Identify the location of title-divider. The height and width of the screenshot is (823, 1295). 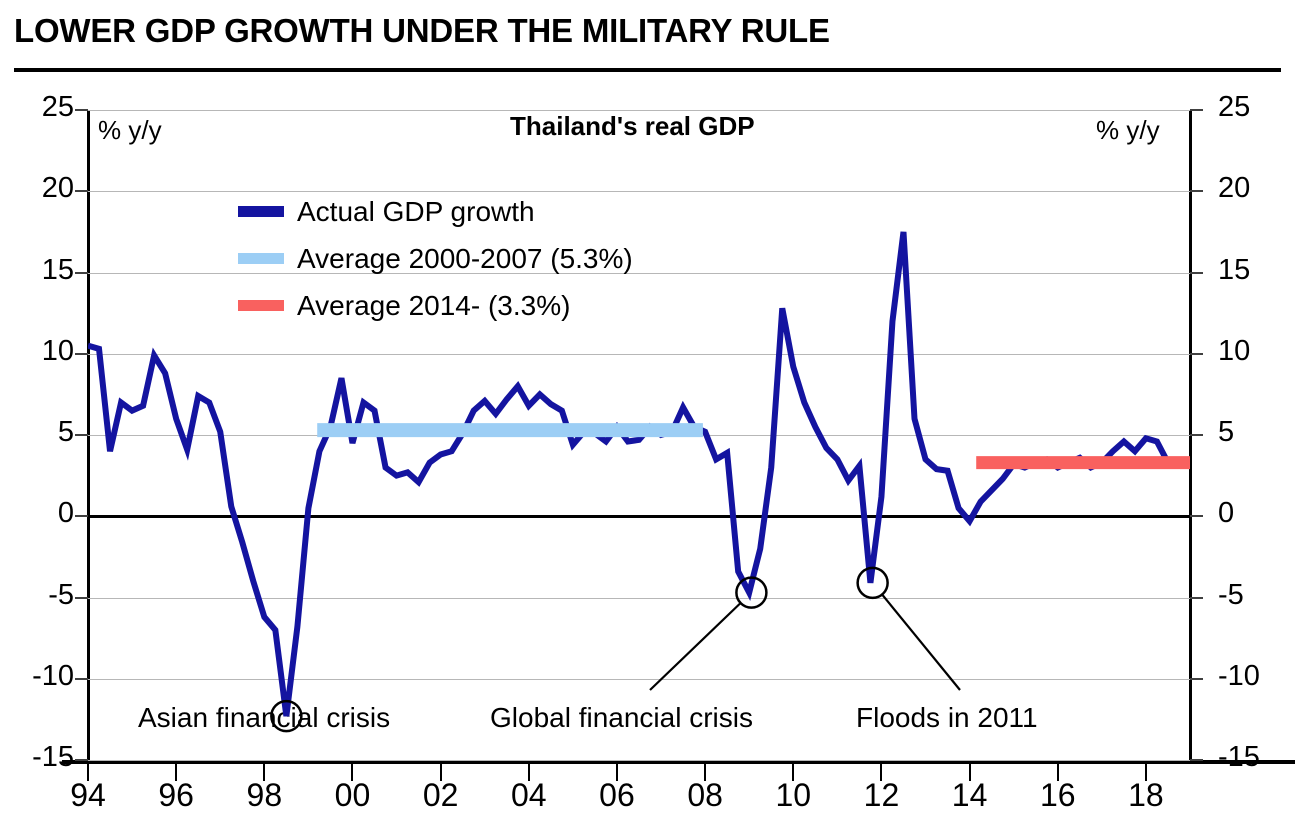
(647, 70).